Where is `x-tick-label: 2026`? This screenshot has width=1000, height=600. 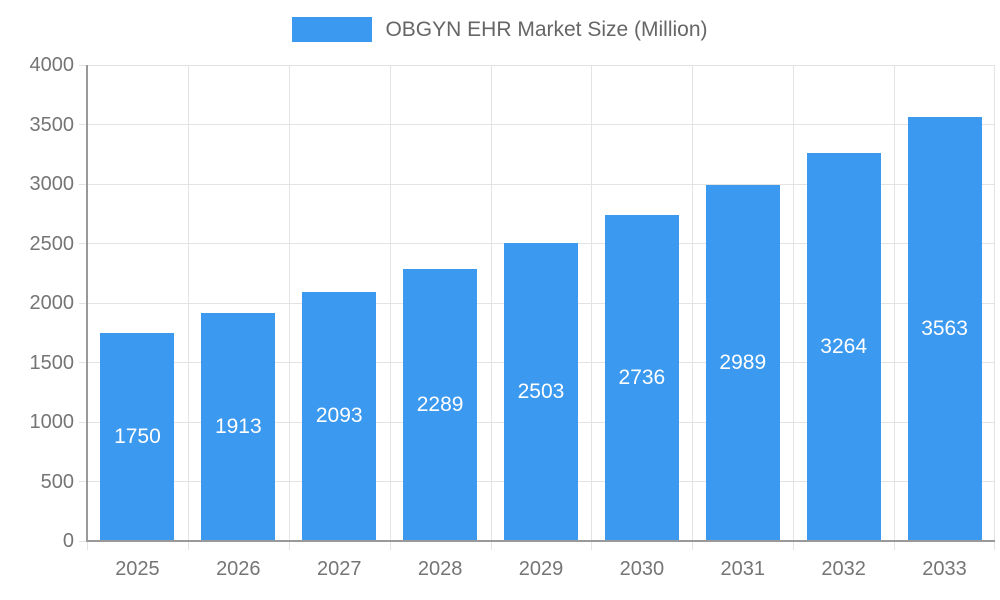
x-tick-label: 2026 is located at coordinates (238, 569).